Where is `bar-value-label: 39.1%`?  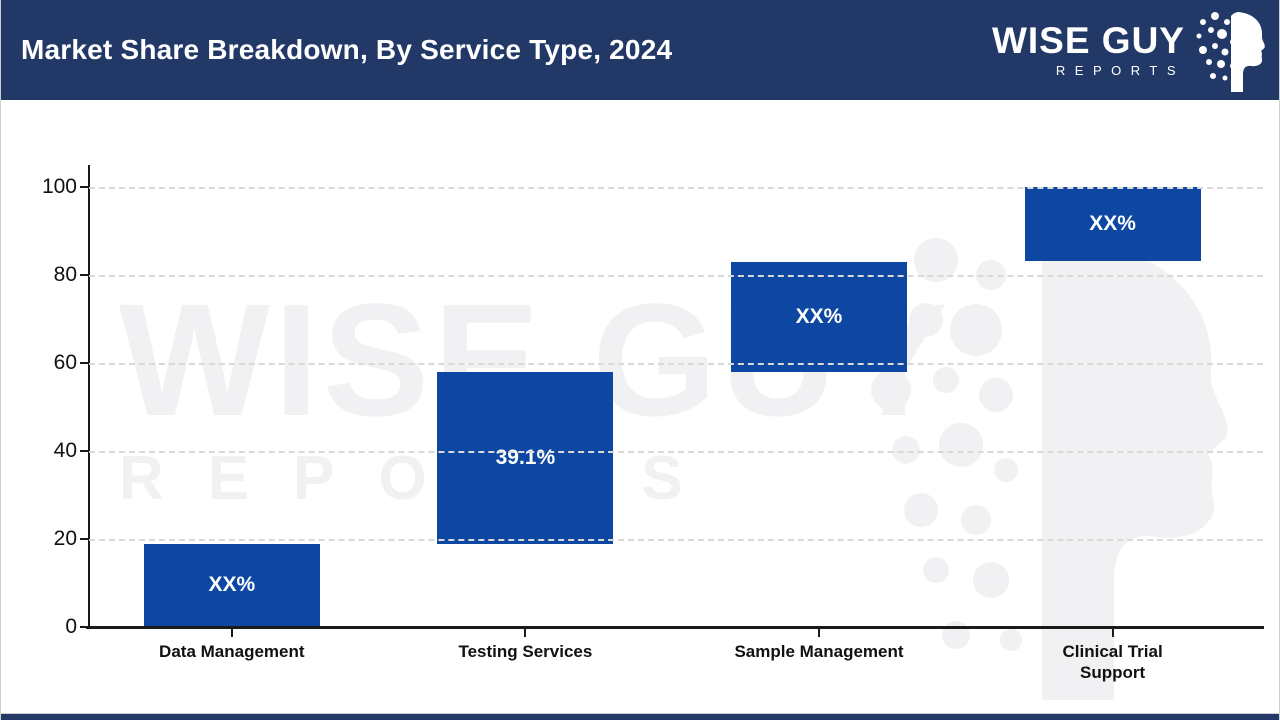
bar-value-label: 39.1% is located at coordinates (525, 457).